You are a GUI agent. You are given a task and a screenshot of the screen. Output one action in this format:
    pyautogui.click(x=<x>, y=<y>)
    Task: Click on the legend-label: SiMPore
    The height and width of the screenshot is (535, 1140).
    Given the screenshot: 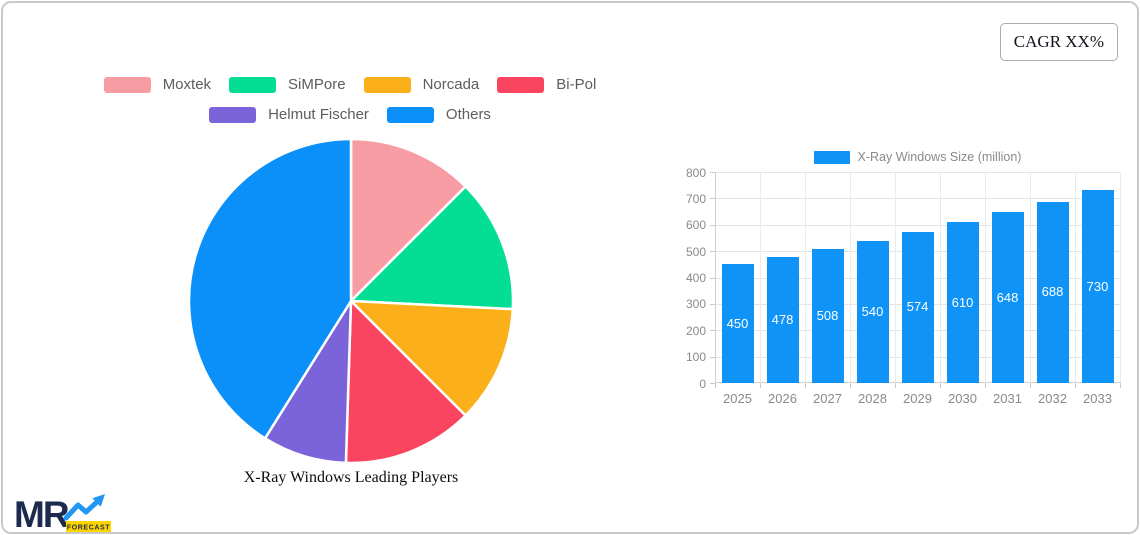 What is the action you would take?
    pyautogui.click(x=317, y=84)
    